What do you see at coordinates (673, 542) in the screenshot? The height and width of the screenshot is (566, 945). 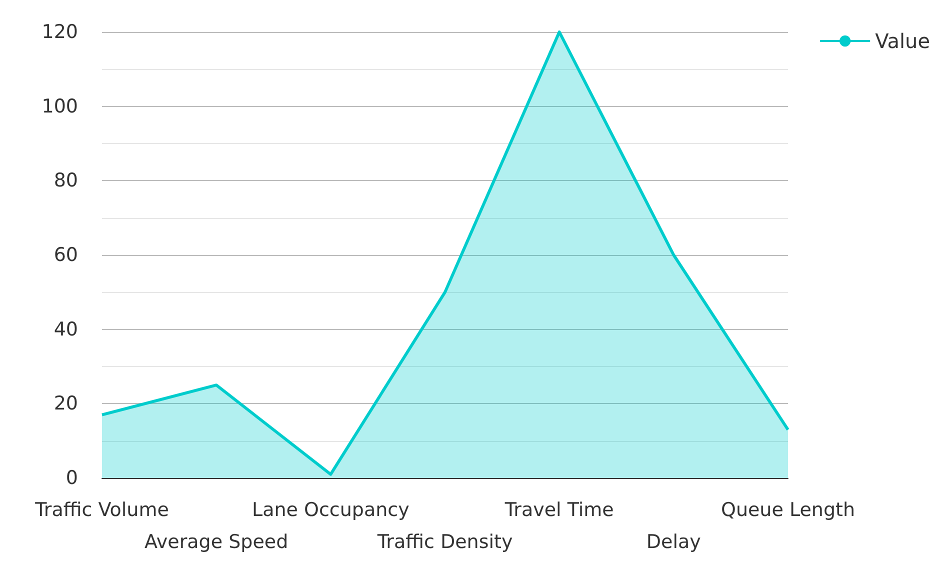 I see `x-tick-label: Delay` at bounding box center [673, 542].